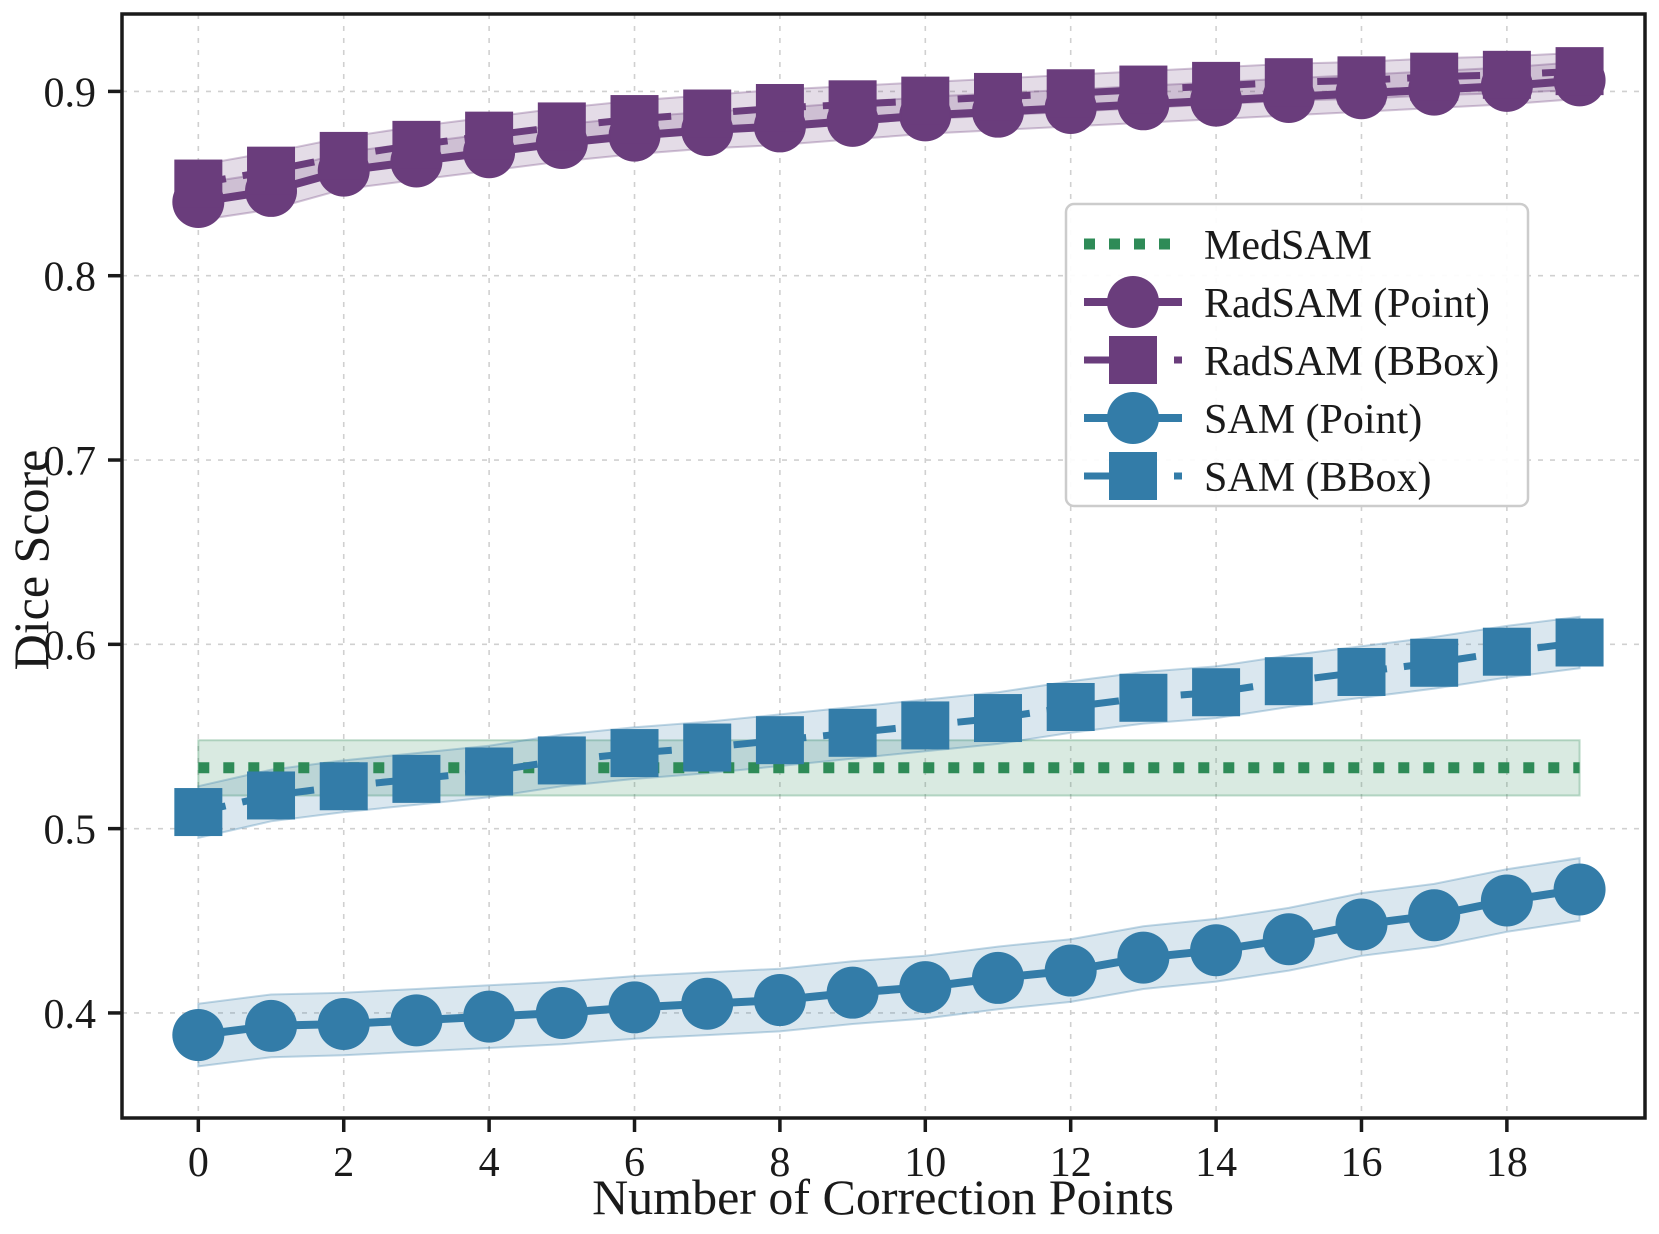 The height and width of the screenshot is (1234, 1659). What do you see at coordinates (925, 1163) in the screenshot?
I see `x-tick-label: 10` at bounding box center [925, 1163].